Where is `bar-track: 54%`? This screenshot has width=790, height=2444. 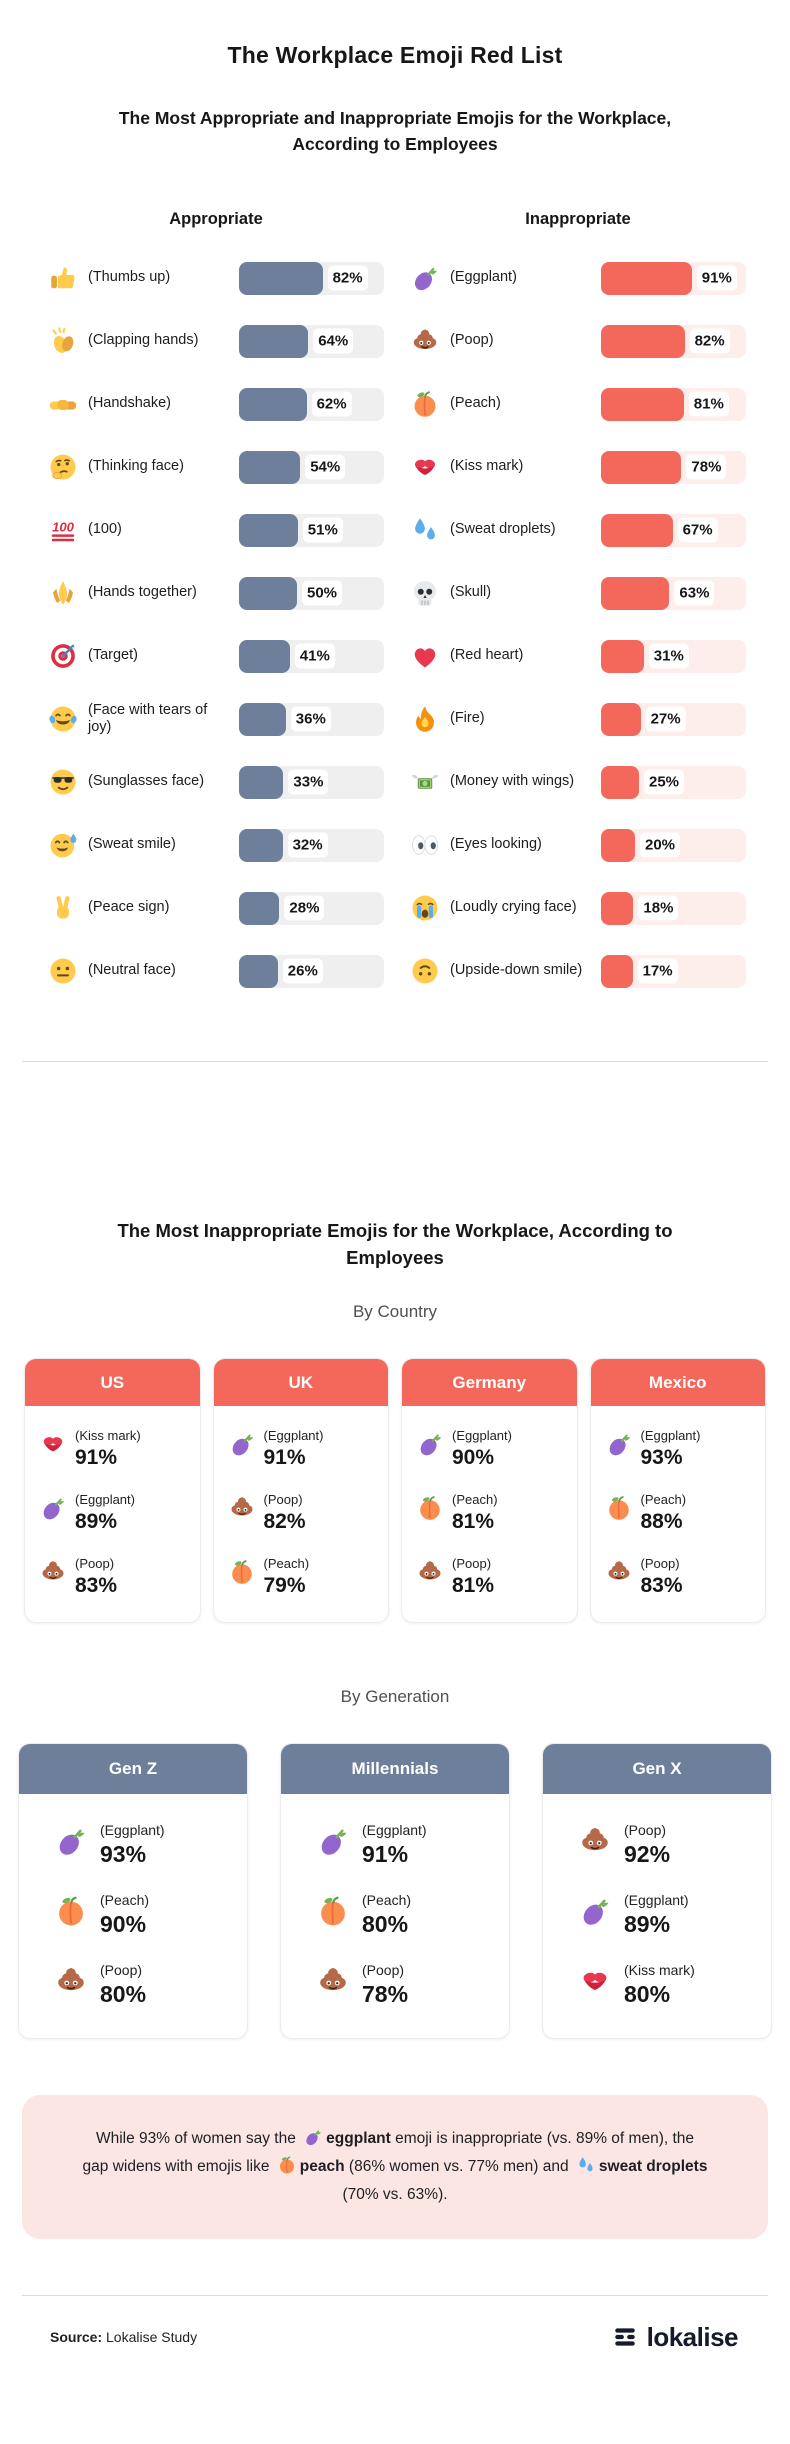 bar-track: 54% is located at coordinates (311, 467).